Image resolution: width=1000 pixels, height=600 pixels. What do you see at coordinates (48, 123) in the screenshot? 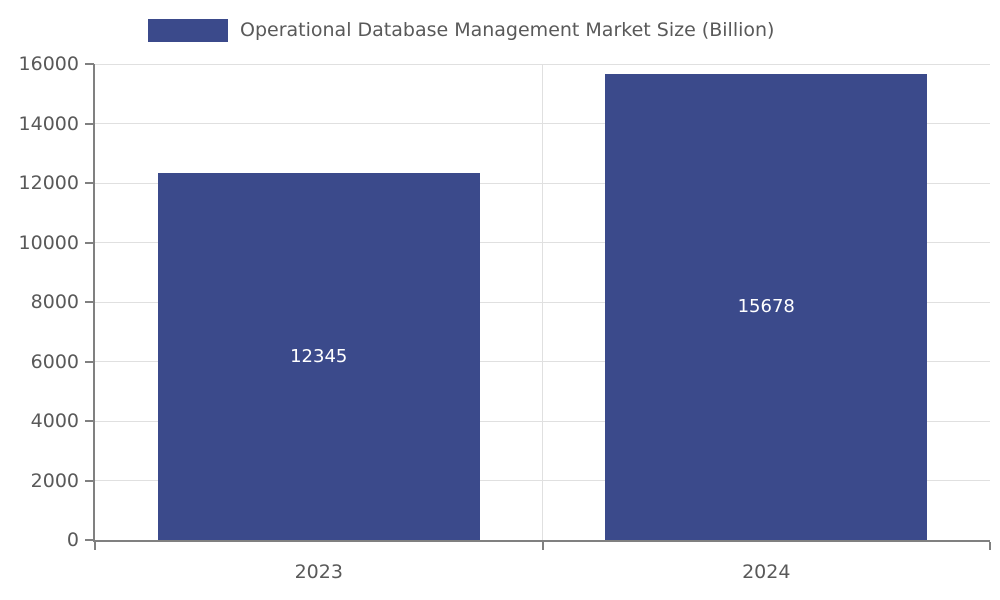
I see `y-tick-label: 14000` at bounding box center [48, 123].